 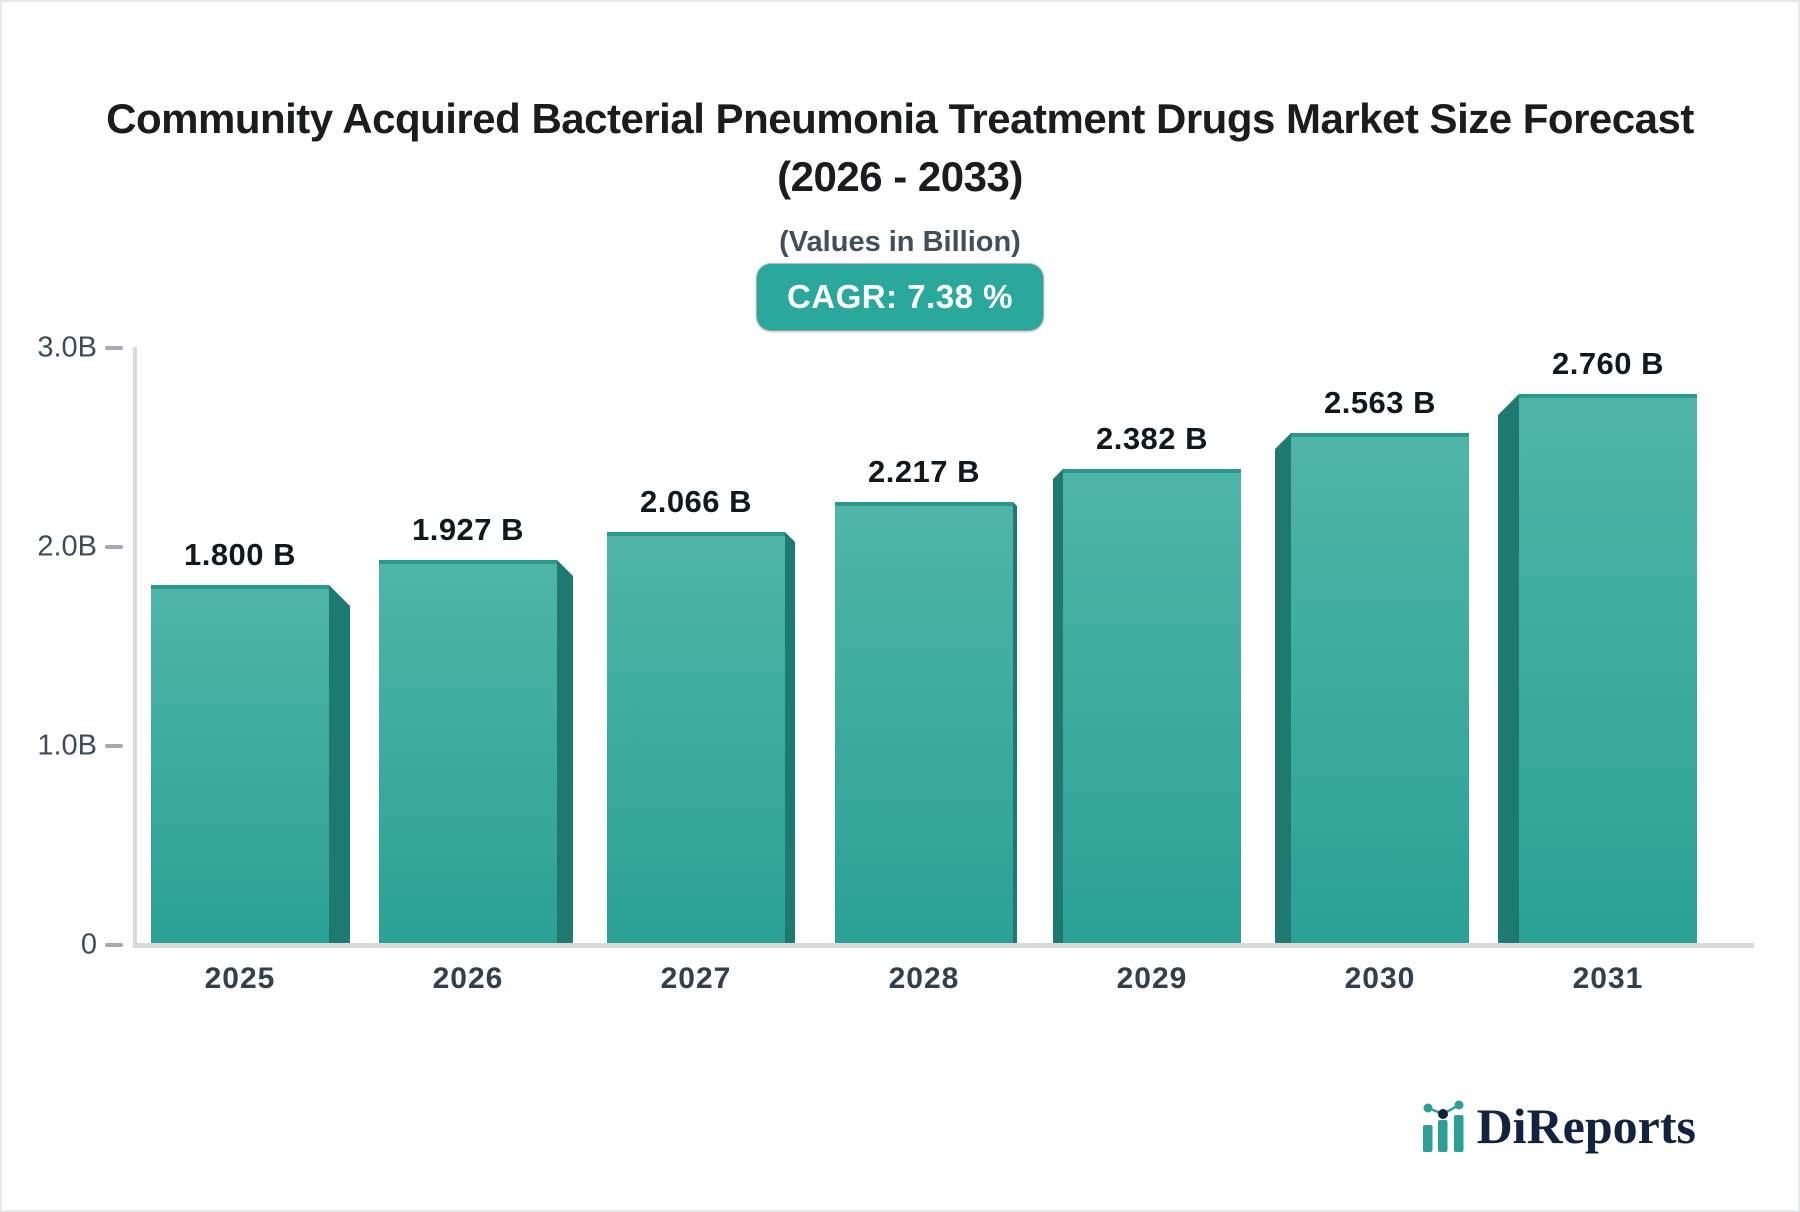 I want to click on bar-value-label: 2.760 B, so click(x=1608, y=363).